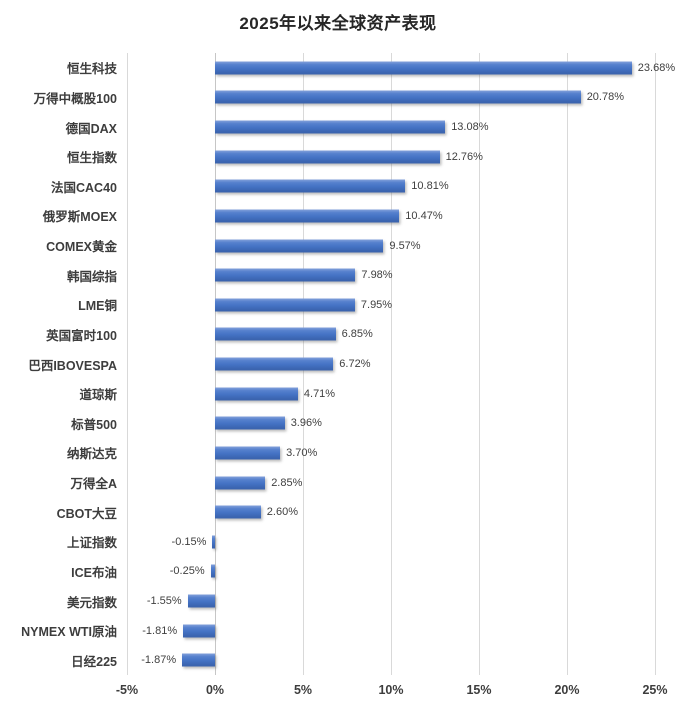 The image size is (676, 716). I want to click on chart-row: 万得全A 2.85%, so click(327, 483).